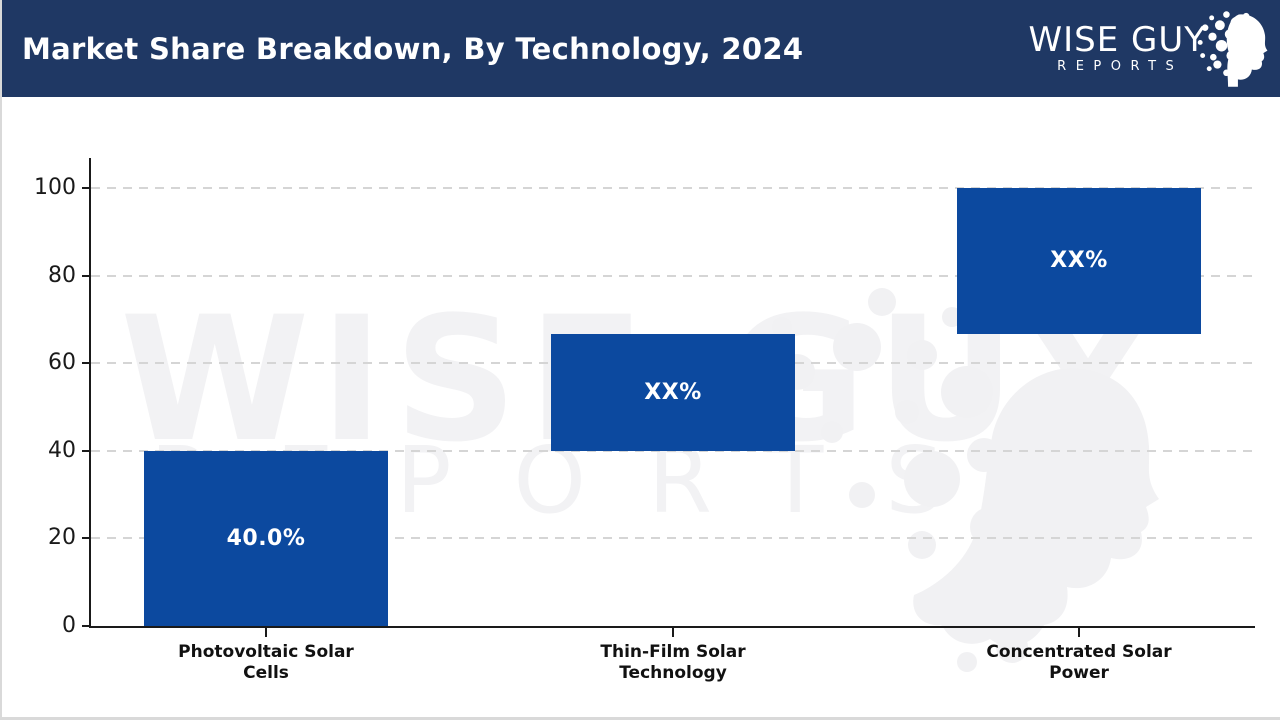  I want to click on bar-value-label: 40.0%, so click(266, 538).